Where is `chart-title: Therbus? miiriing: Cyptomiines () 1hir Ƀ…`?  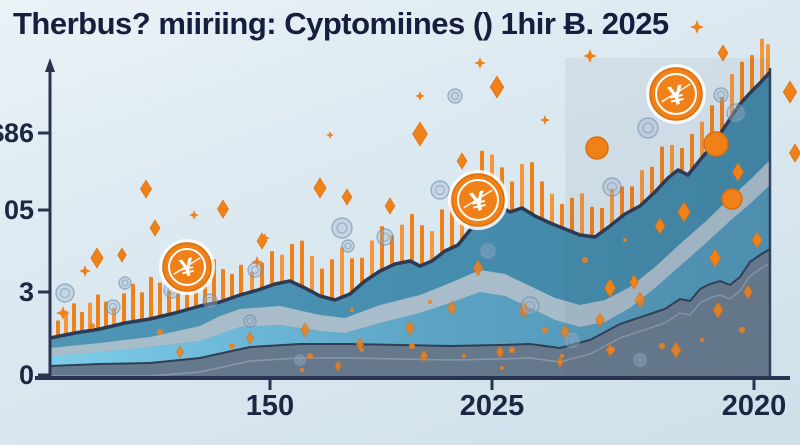
chart-title: Therbus? miiriing: Cyptomiines () 1hir Ƀ… is located at coordinates (341, 23).